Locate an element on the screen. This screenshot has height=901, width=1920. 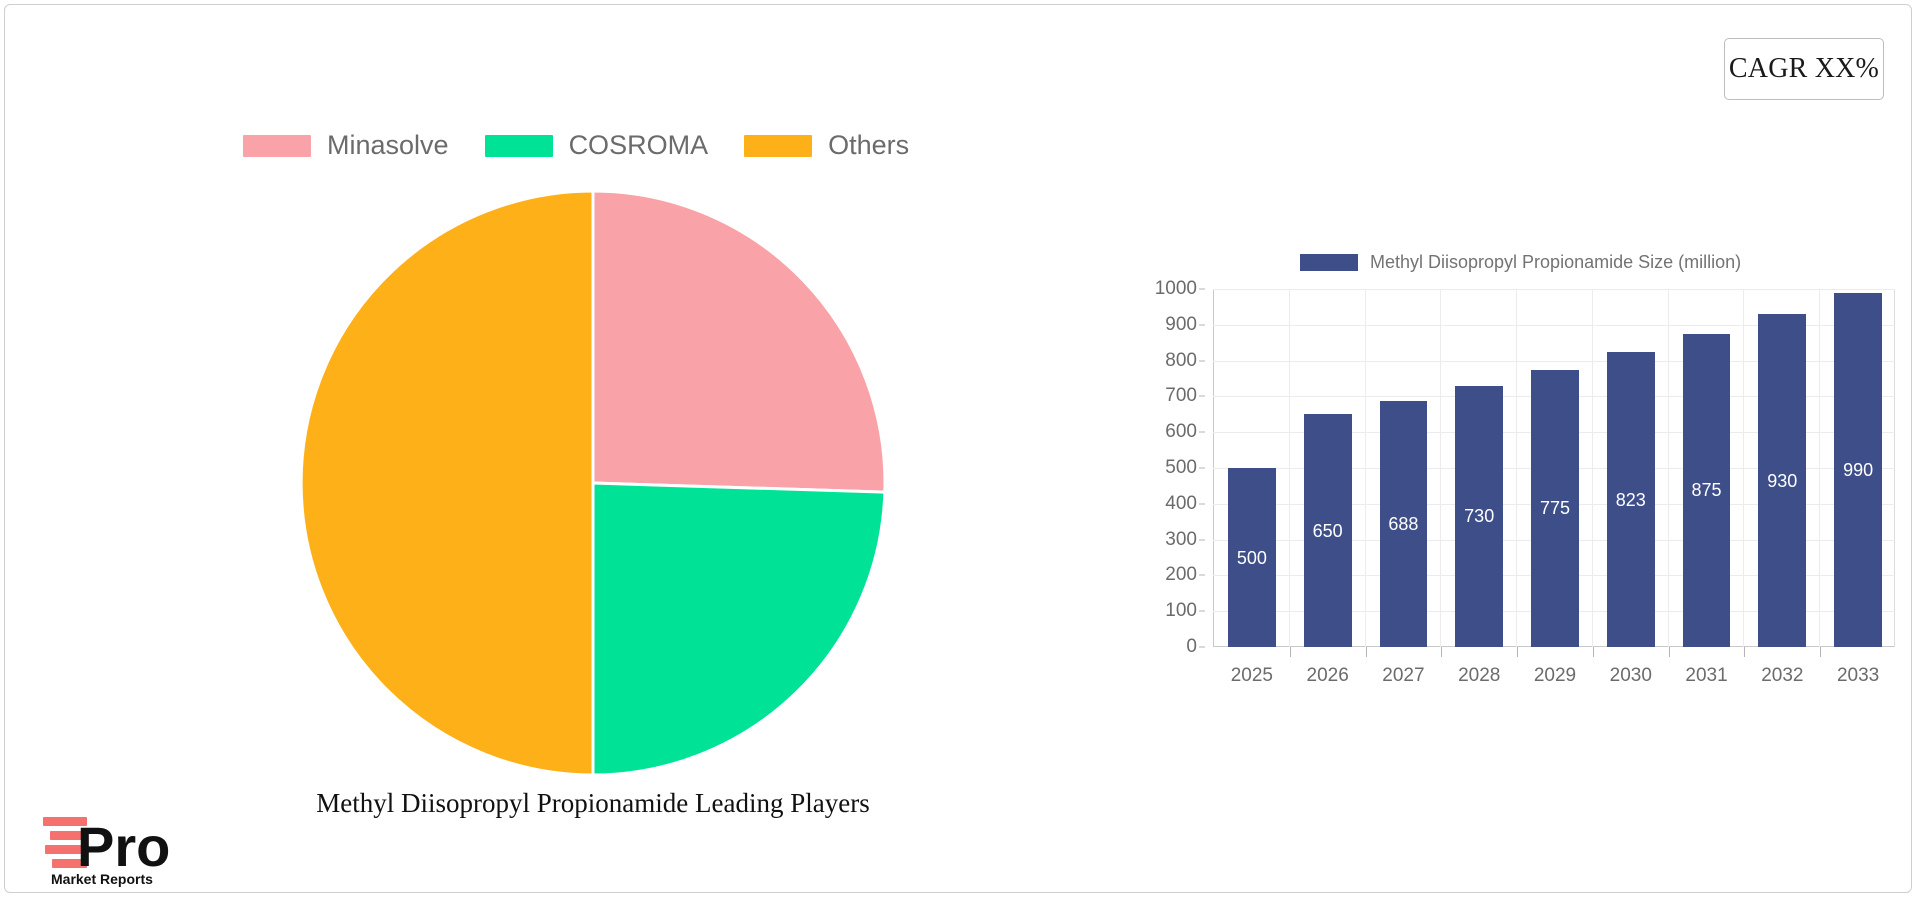
bar: 930 is located at coordinates (1782, 480).